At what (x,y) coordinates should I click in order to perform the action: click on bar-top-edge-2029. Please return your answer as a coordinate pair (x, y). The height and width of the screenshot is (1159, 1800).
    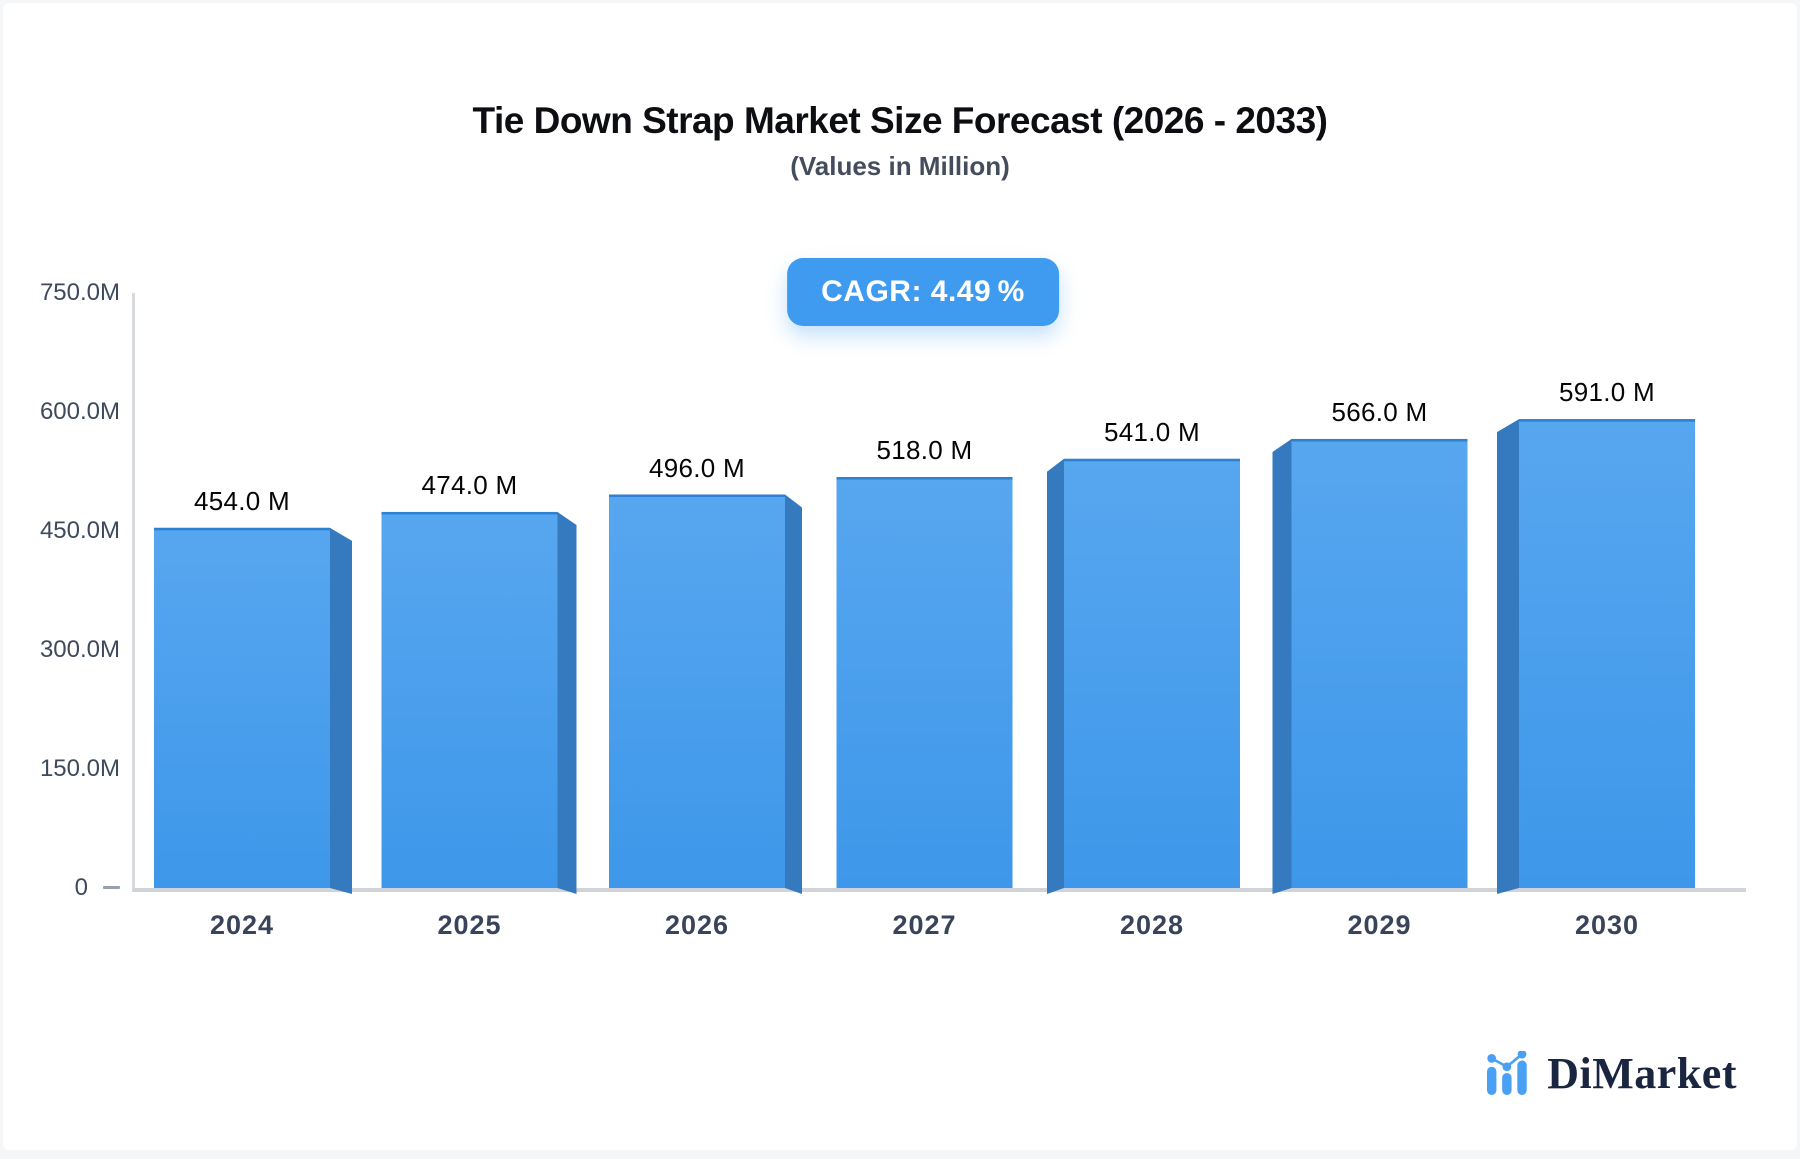
    Looking at the image, I should click on (1379, 440).